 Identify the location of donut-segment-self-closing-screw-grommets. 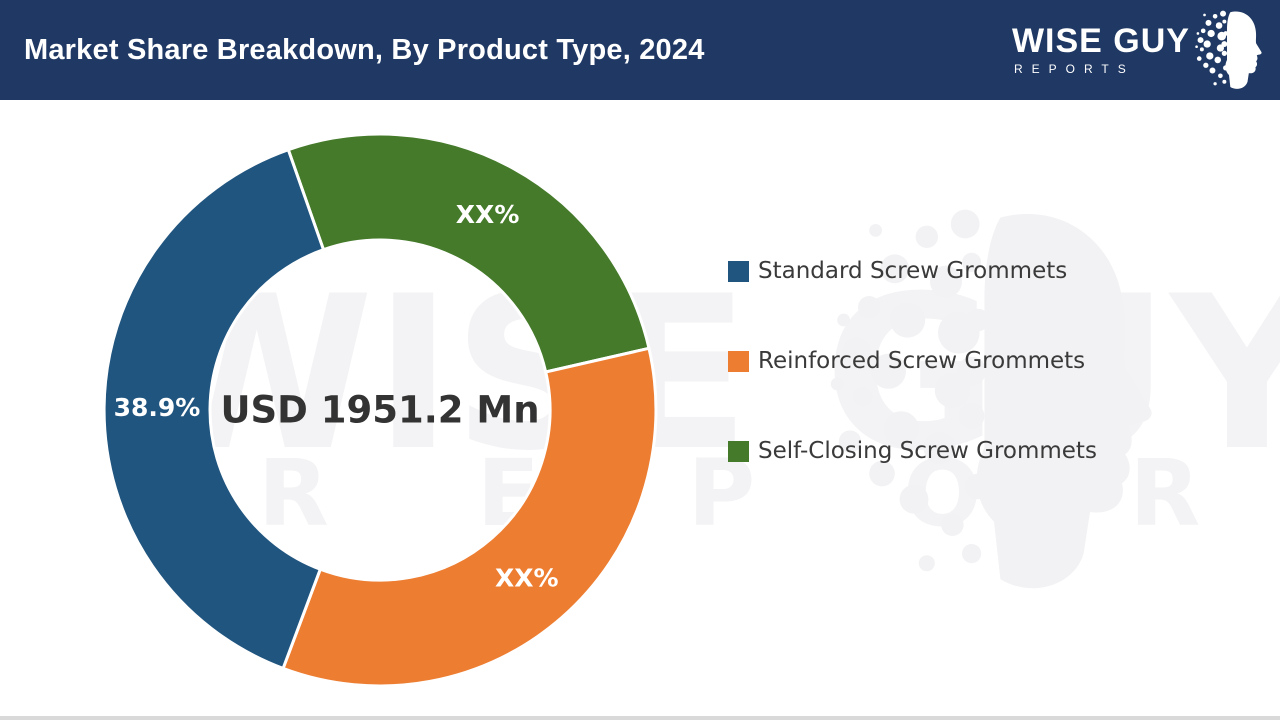
(468, 253).